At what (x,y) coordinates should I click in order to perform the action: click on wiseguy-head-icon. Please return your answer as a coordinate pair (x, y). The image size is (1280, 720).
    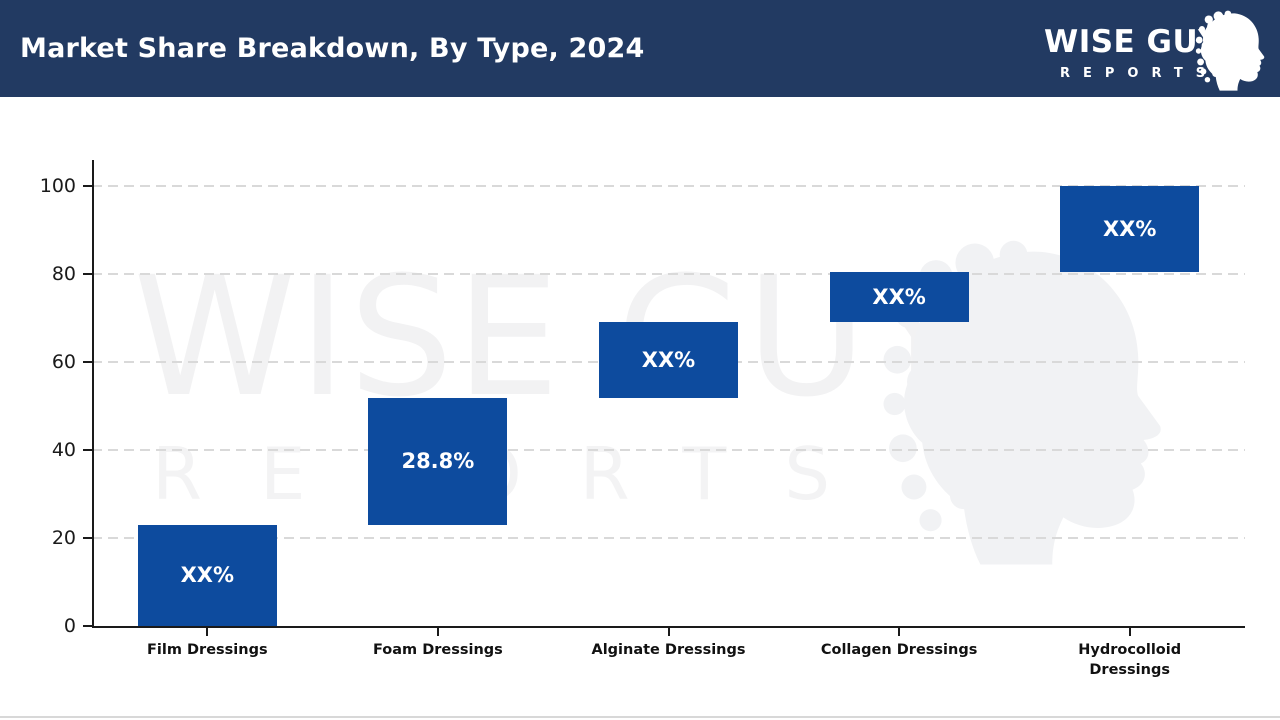
    Looking at the image, I should click on (1230, 50).